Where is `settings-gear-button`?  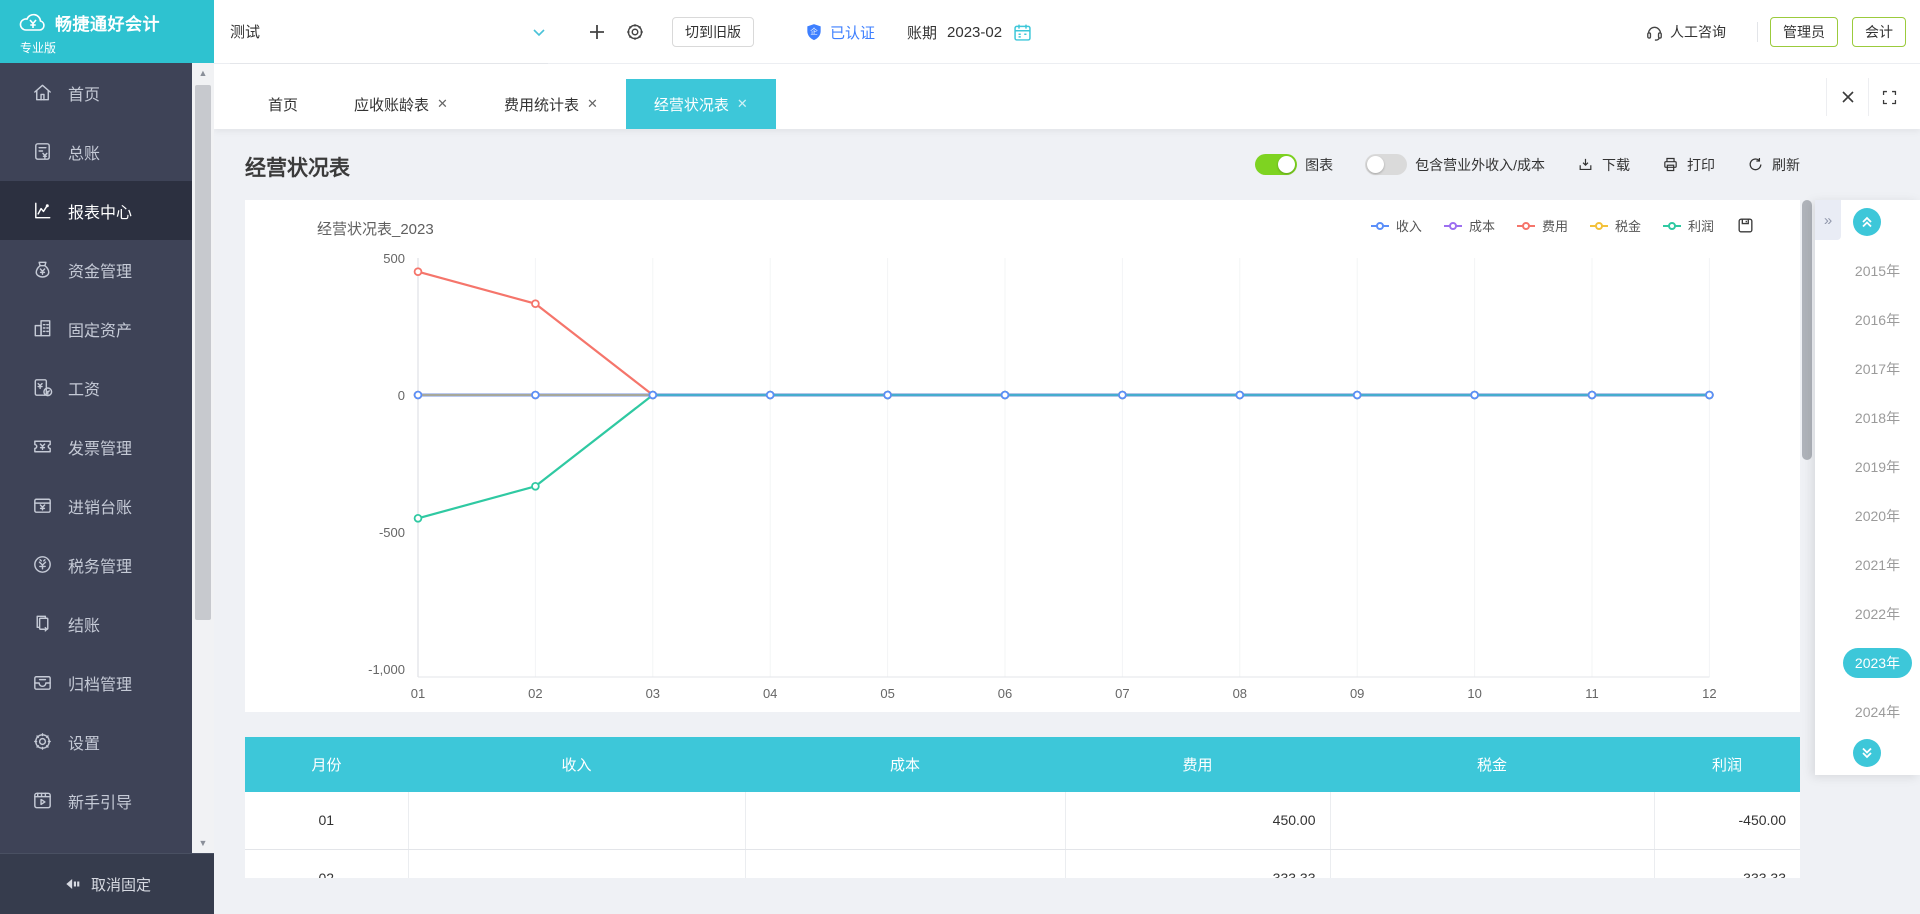 settings-gear-button is located at coordinates (635, 32).